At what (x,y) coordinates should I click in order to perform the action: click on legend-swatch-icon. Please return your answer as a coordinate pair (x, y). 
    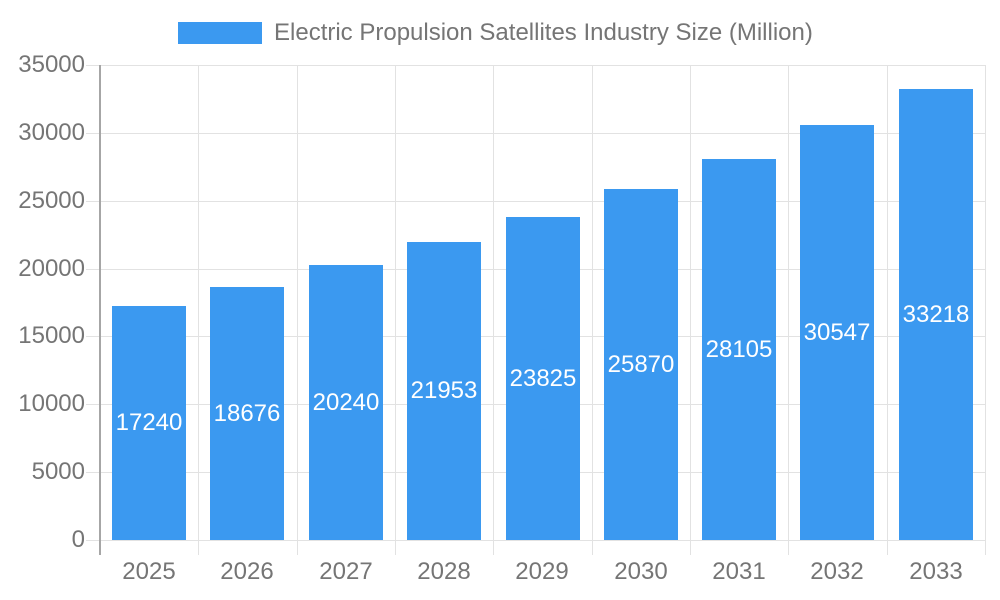
    Looking at the image, I should click on (220, 33).